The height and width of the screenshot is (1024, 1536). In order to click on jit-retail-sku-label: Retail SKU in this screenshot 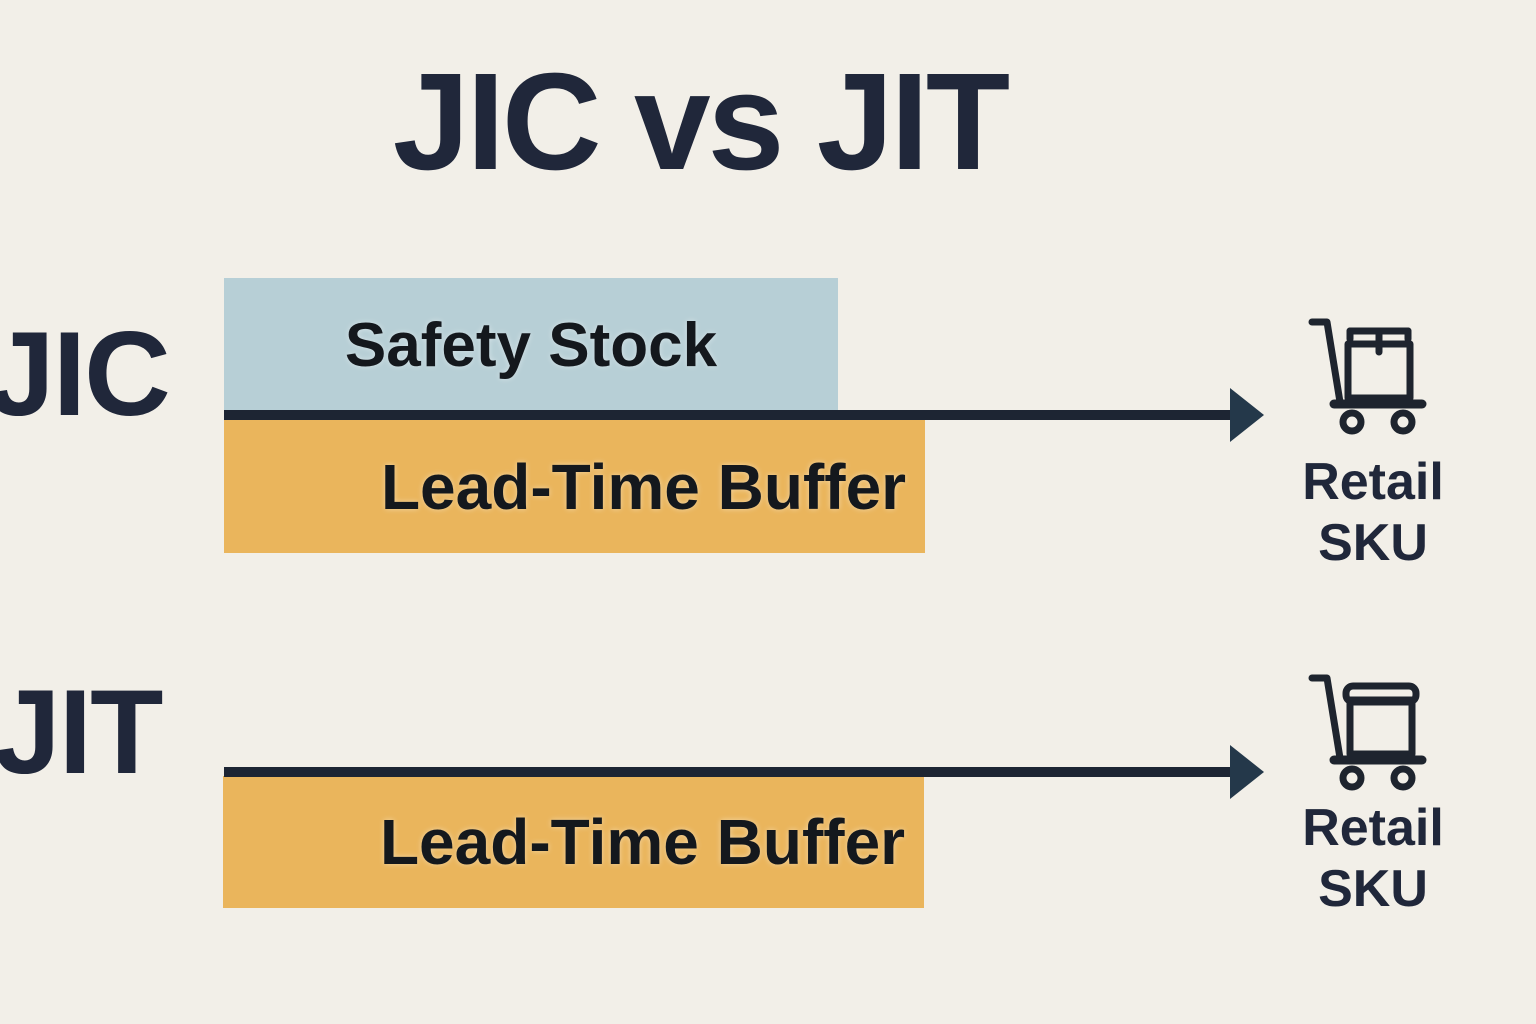, I will do `click(1373, 859)`.